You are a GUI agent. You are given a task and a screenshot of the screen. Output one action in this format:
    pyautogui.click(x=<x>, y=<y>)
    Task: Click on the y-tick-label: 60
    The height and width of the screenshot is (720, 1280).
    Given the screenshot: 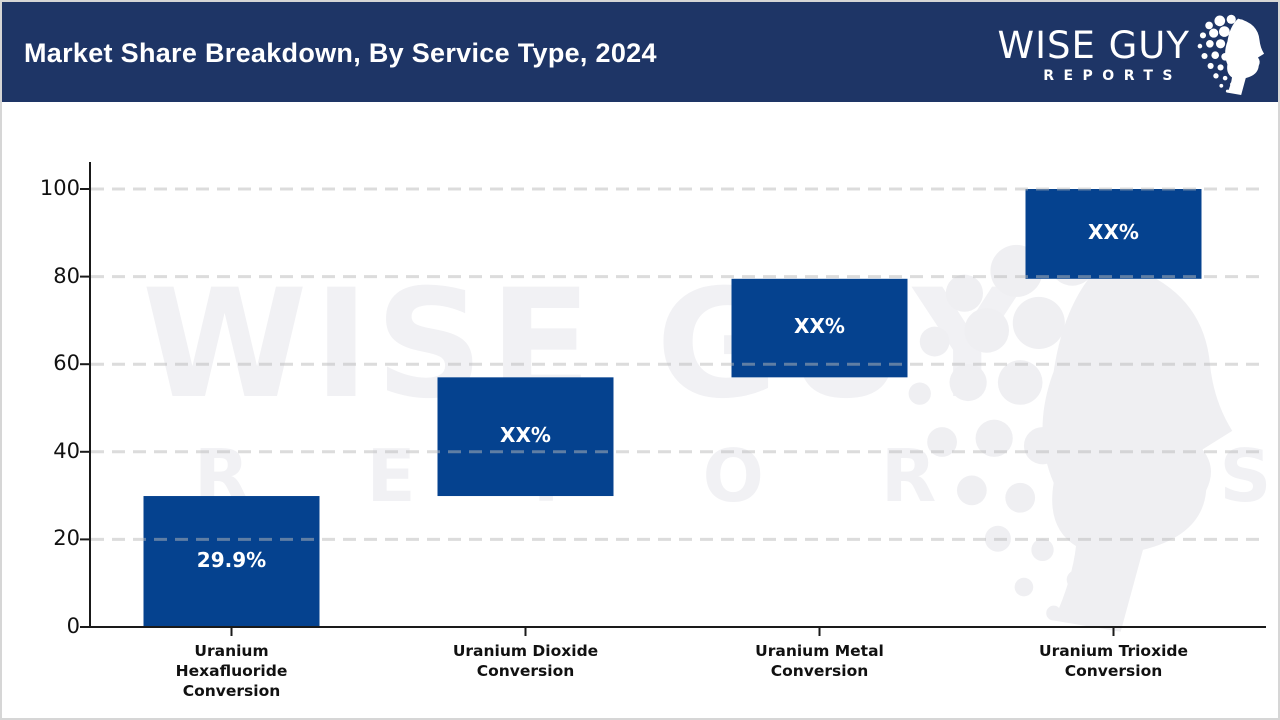 What is the action you would take?
    pyautogui.click(x=66, y=363)
    